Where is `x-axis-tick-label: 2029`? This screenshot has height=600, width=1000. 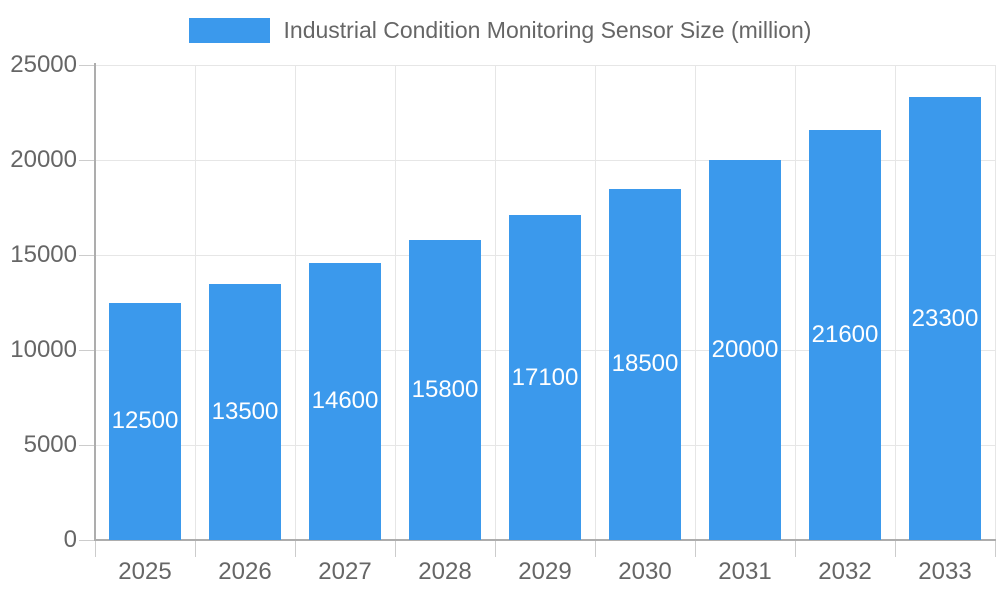 x-axis-tick-label: 2029 is located at coordinates (545, 571).